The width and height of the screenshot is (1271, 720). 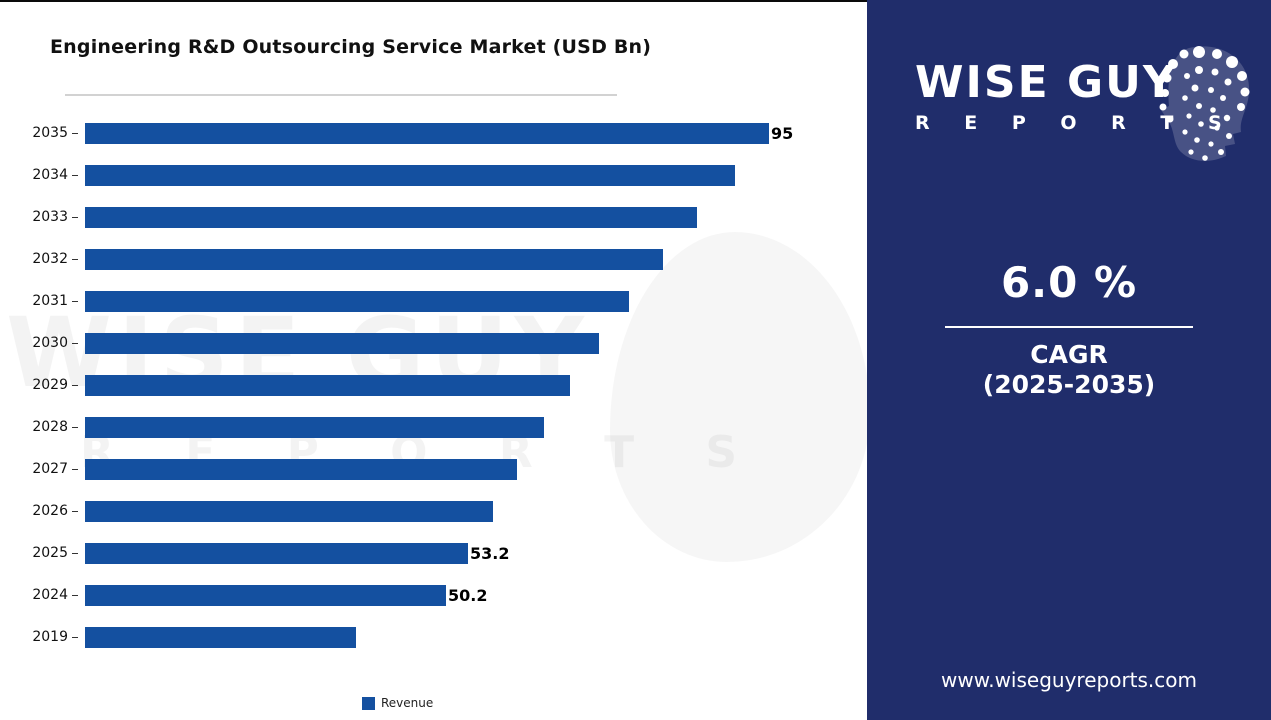 I want to click on bar-row: 2026, so click(x=433, y=511).